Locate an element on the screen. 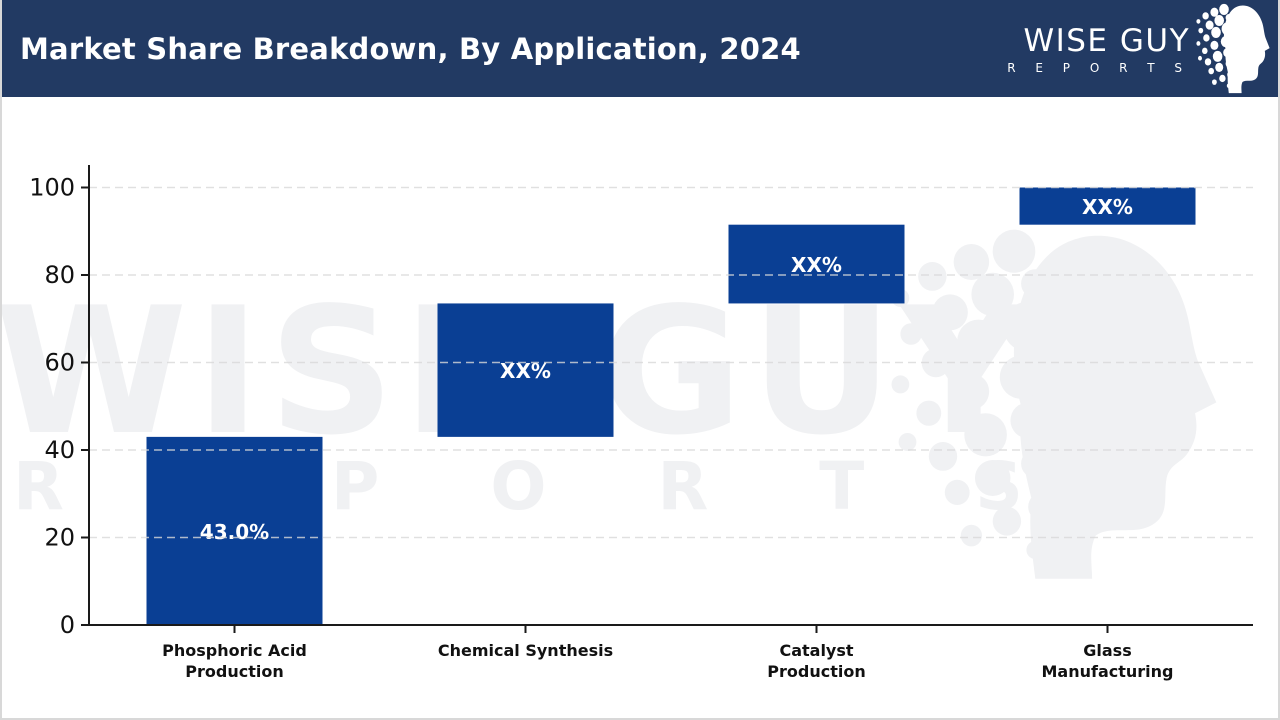 The height and width of the screenshot is (720, 1280). bar-value-label-catalyst-production: XX% is located at coordinates (816, 265).